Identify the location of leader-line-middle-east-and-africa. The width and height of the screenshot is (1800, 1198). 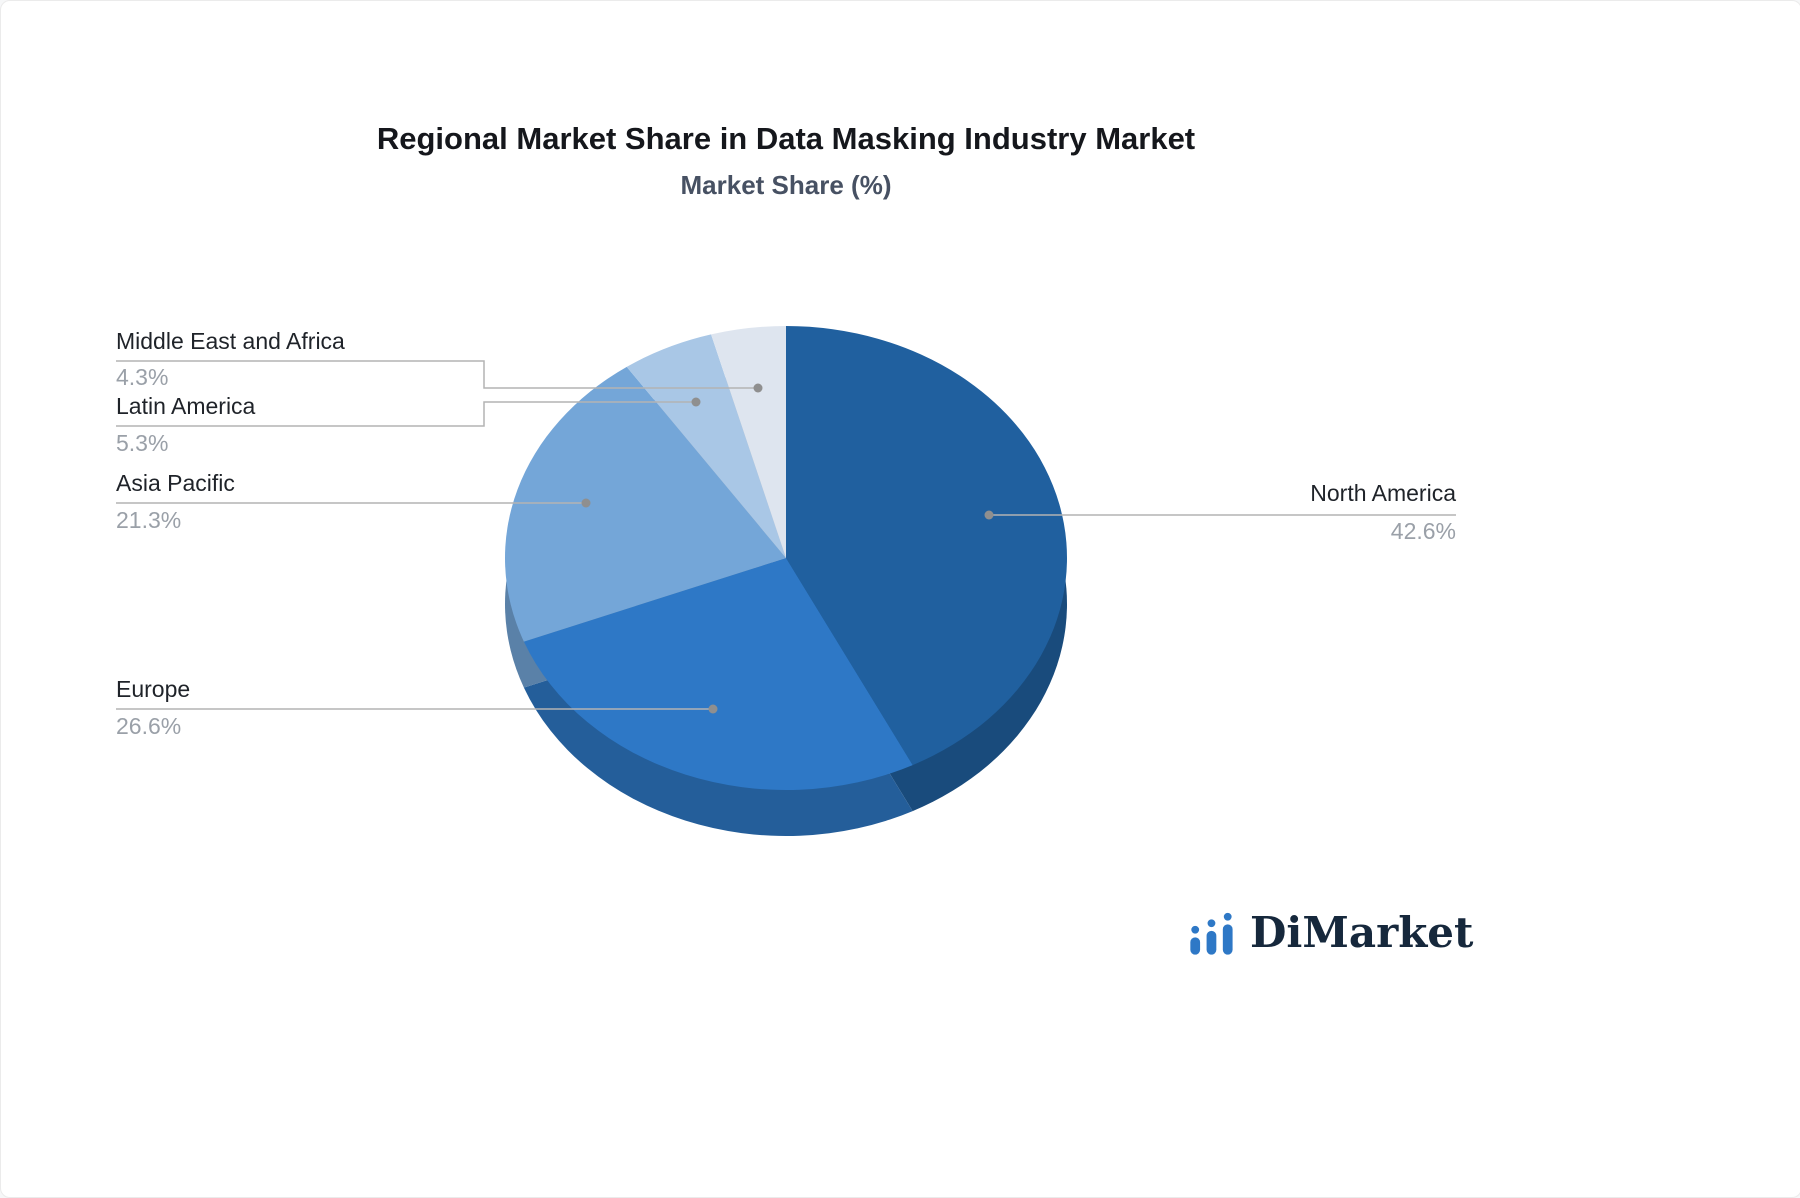
(437, 374).